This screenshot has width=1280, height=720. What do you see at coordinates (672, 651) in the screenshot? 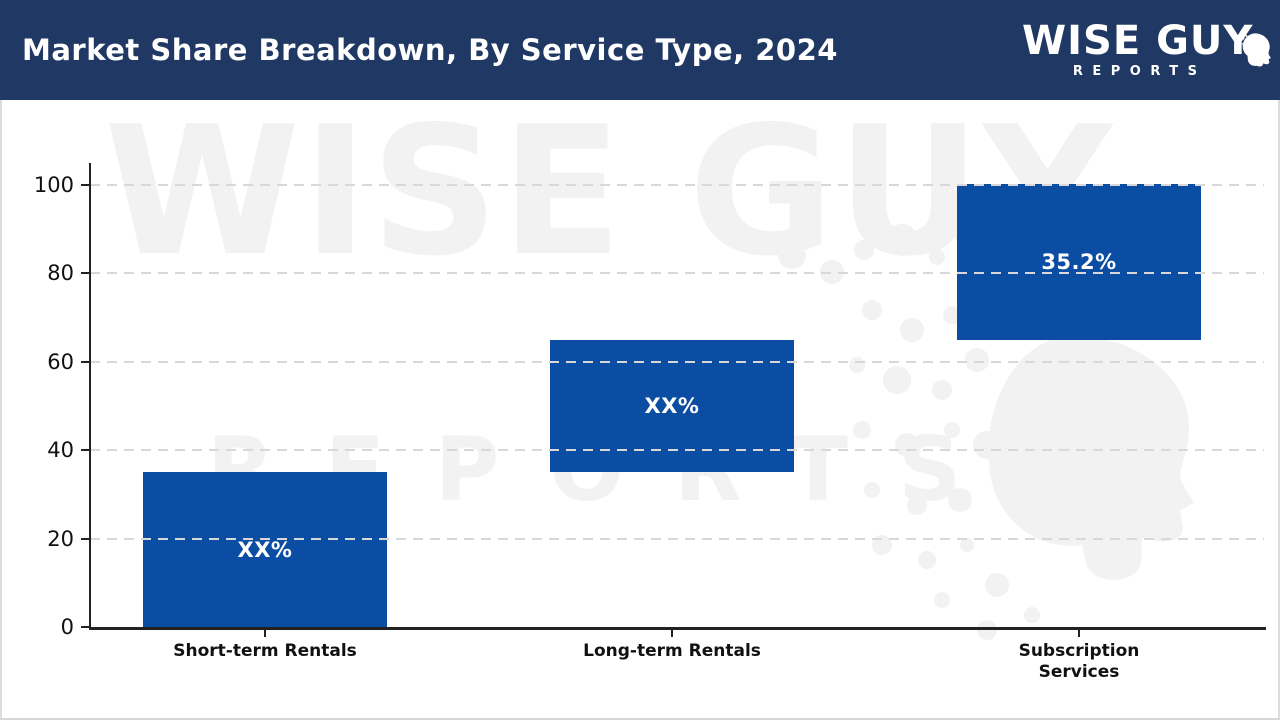
I see `x-category-label: Long-term Rentals` at bounding box center [672, 651].